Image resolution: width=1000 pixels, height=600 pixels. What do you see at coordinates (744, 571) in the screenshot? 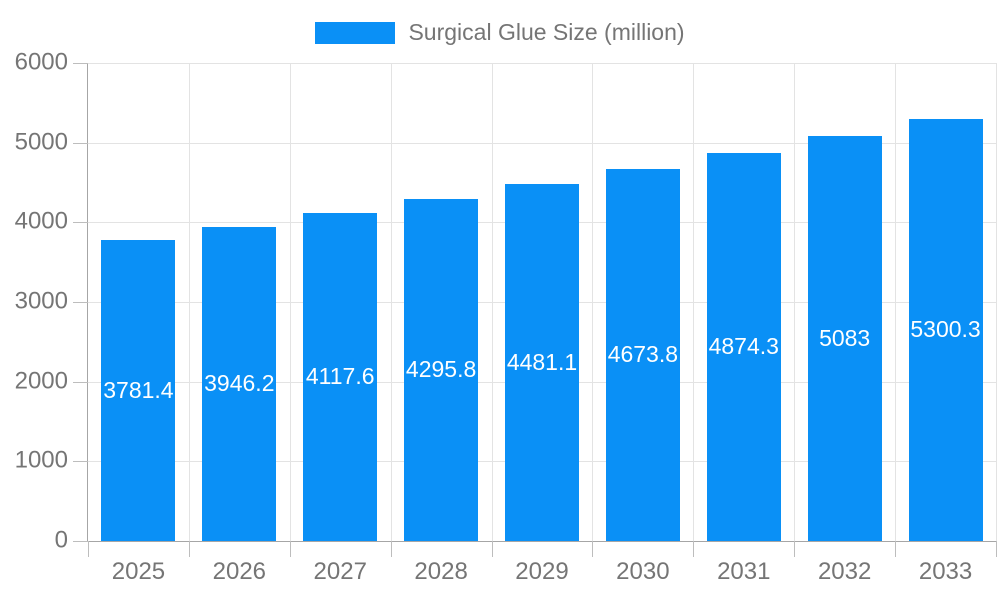
I see `x-axis-label: 2031` at bounding box center [744, 571].